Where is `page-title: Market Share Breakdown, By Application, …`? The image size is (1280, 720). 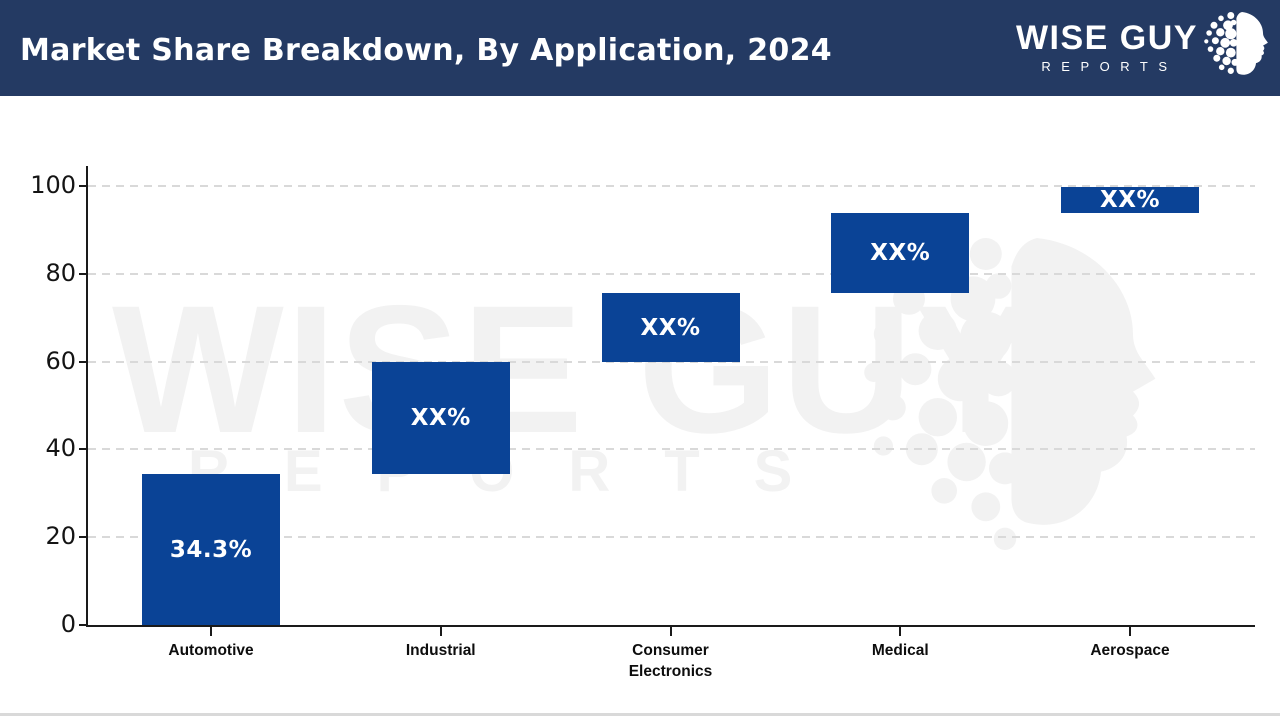 page-title: Market Share Breakdown, By Application, … is located at coordinates (426, 50).